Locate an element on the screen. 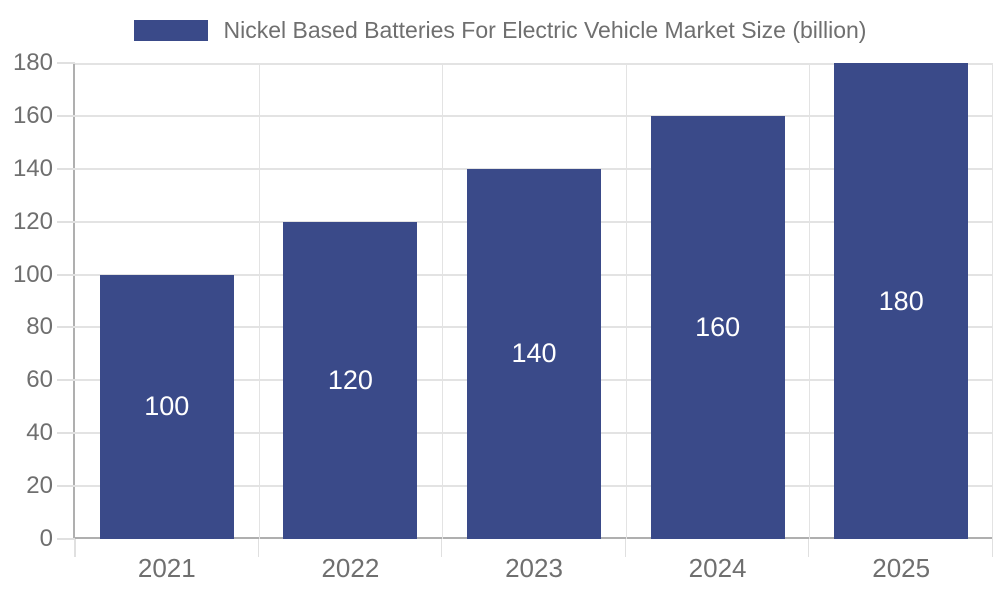  y-axis-line is located at coordinates (74, 301).